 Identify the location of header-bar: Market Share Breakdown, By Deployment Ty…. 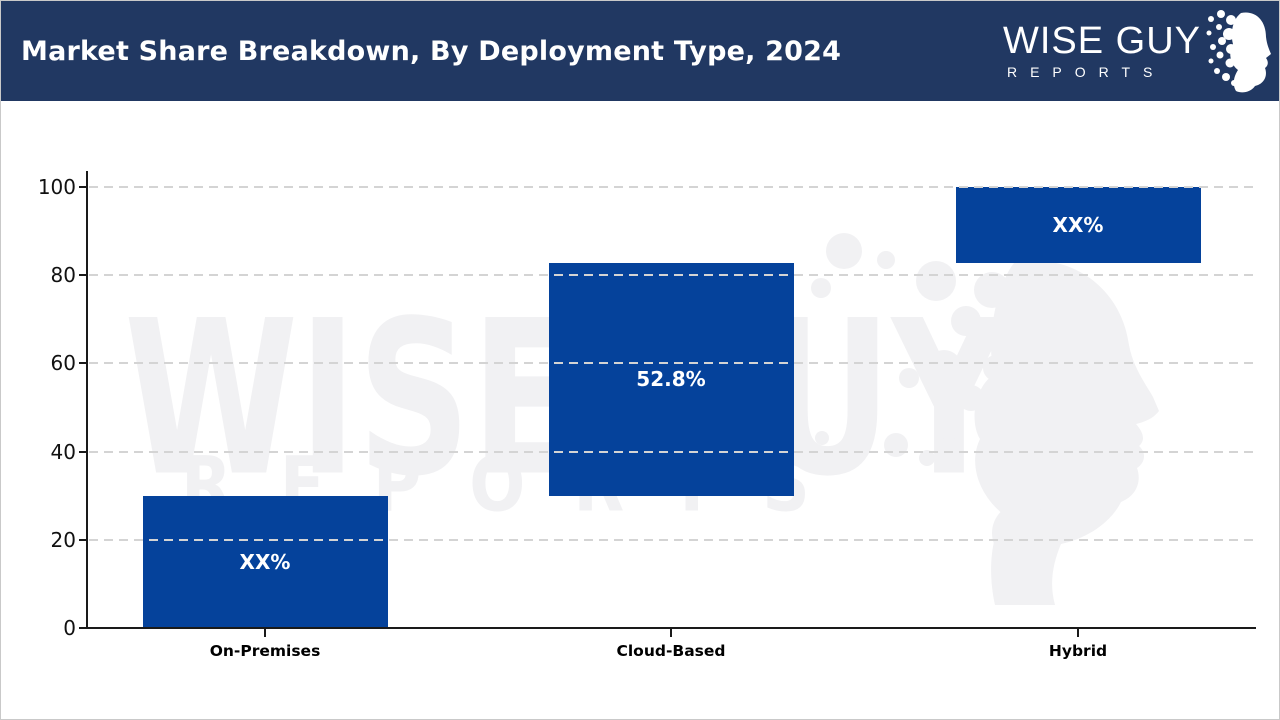
(640, 51).